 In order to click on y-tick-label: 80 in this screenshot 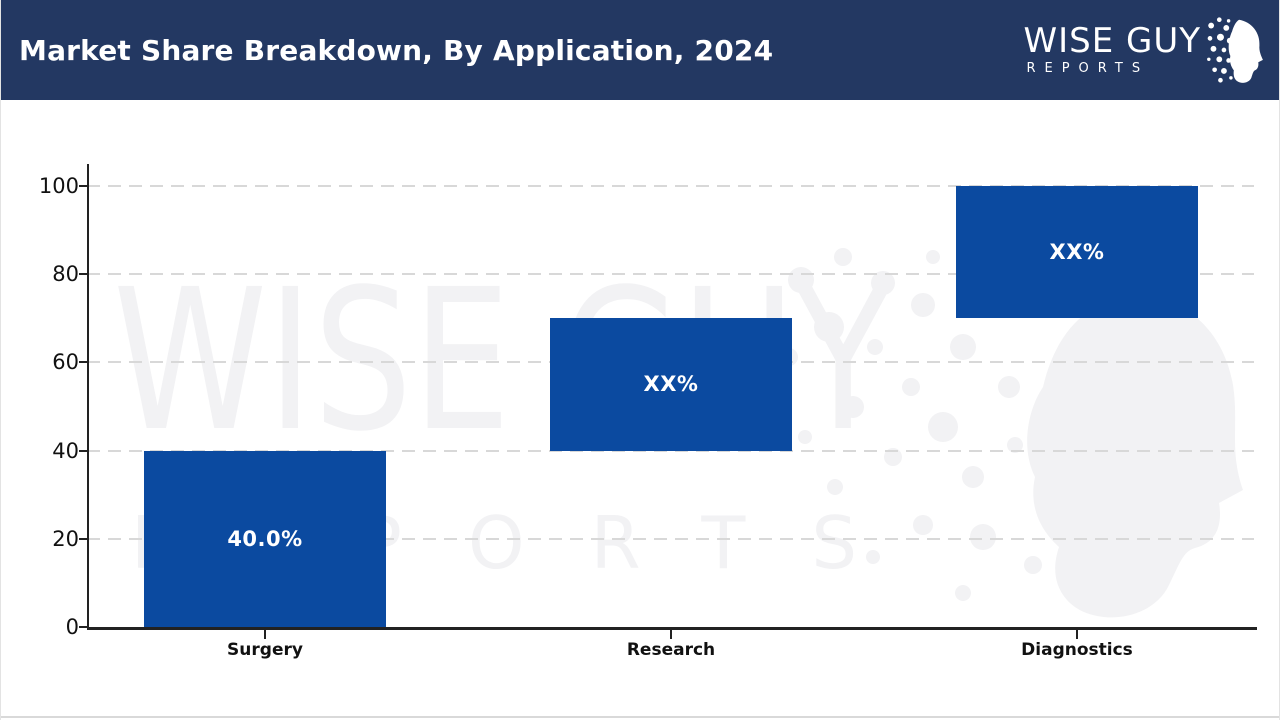, I will do `click(65, 274)`.